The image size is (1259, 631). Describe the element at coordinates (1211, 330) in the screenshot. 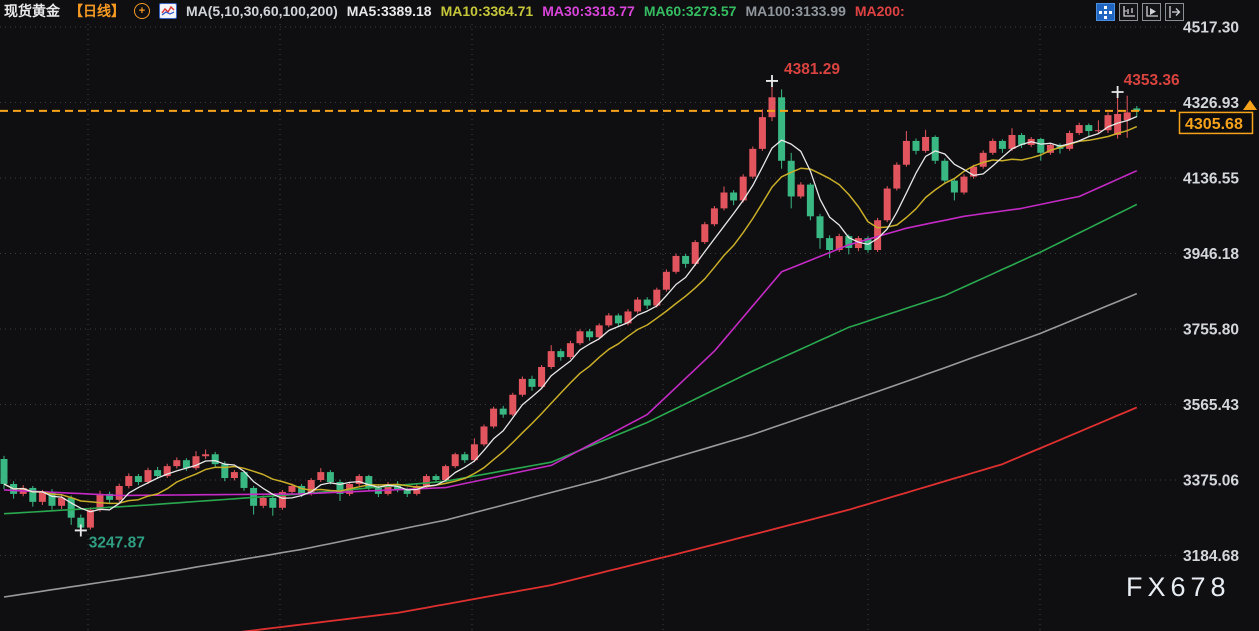

I see `y-axis-label: 3755.80` at that location.